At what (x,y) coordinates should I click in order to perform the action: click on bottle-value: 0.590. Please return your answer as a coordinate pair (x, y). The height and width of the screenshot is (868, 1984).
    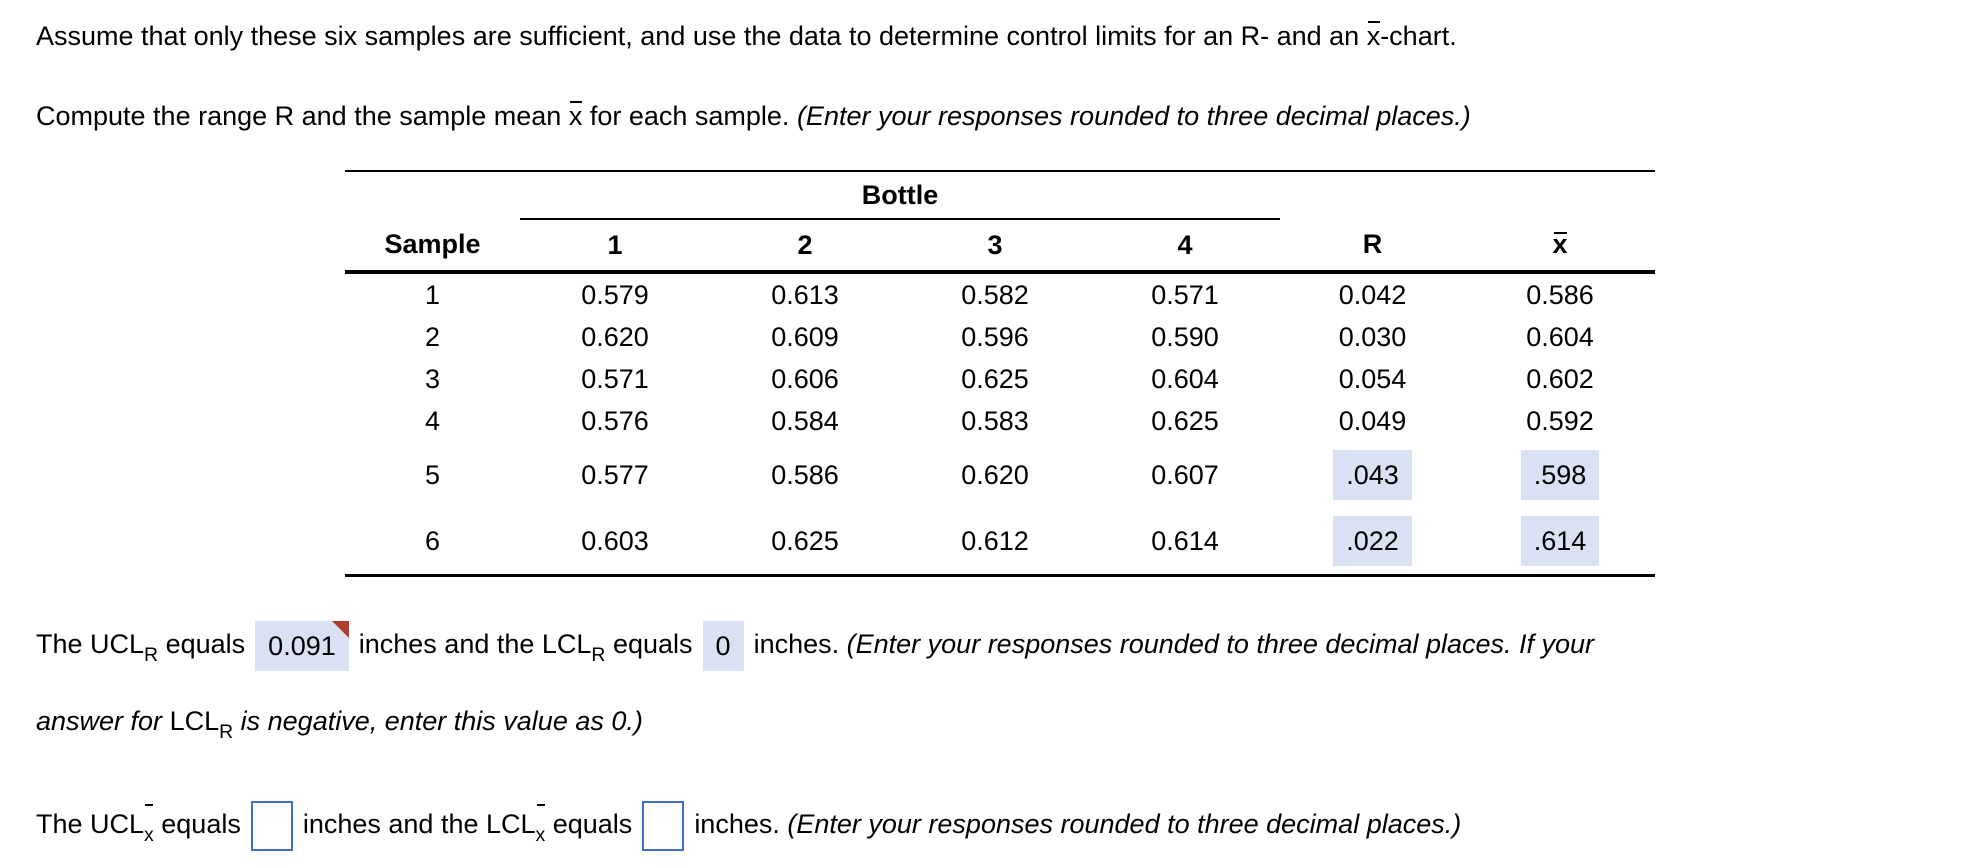
    Looking at the image, I should click on (1185, 336).